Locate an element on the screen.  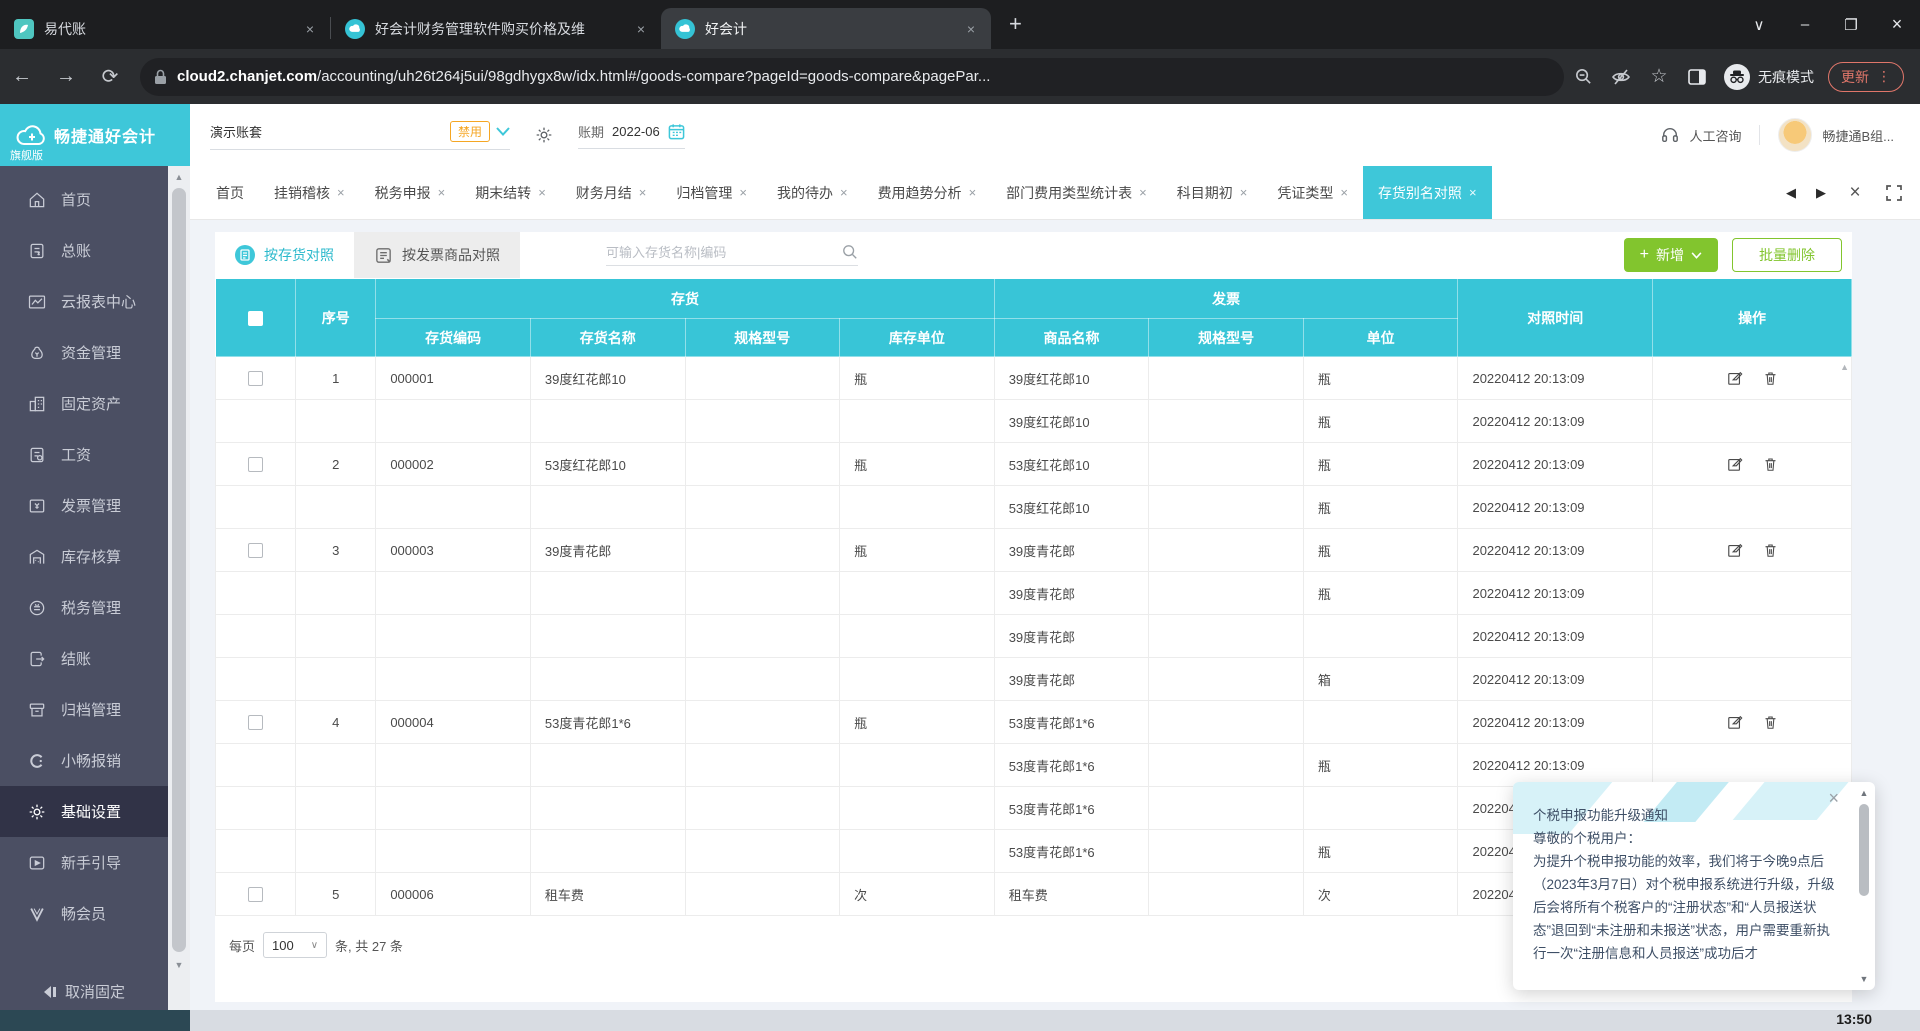
search-input is located at coordinates (724, 252).